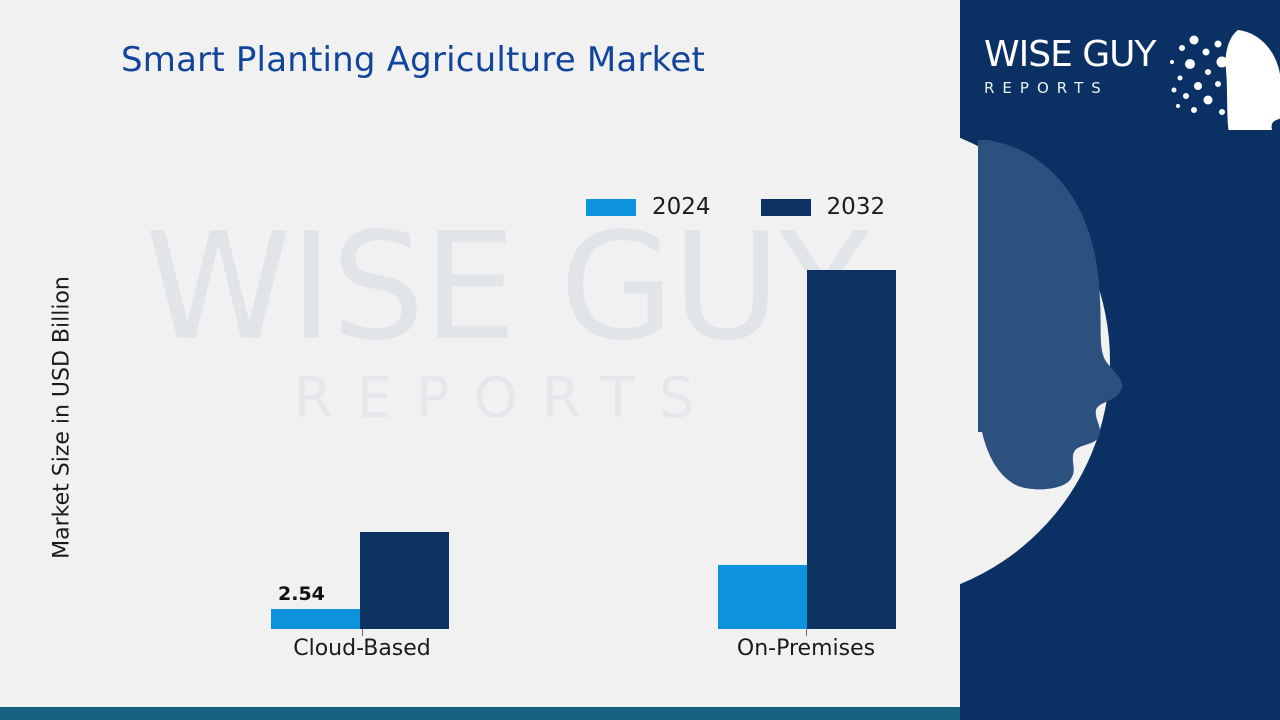 Image resolution: width=1280 pixels, height=720 pixels. I want to click on legend-item-2024: 2024, so click(673, 207).